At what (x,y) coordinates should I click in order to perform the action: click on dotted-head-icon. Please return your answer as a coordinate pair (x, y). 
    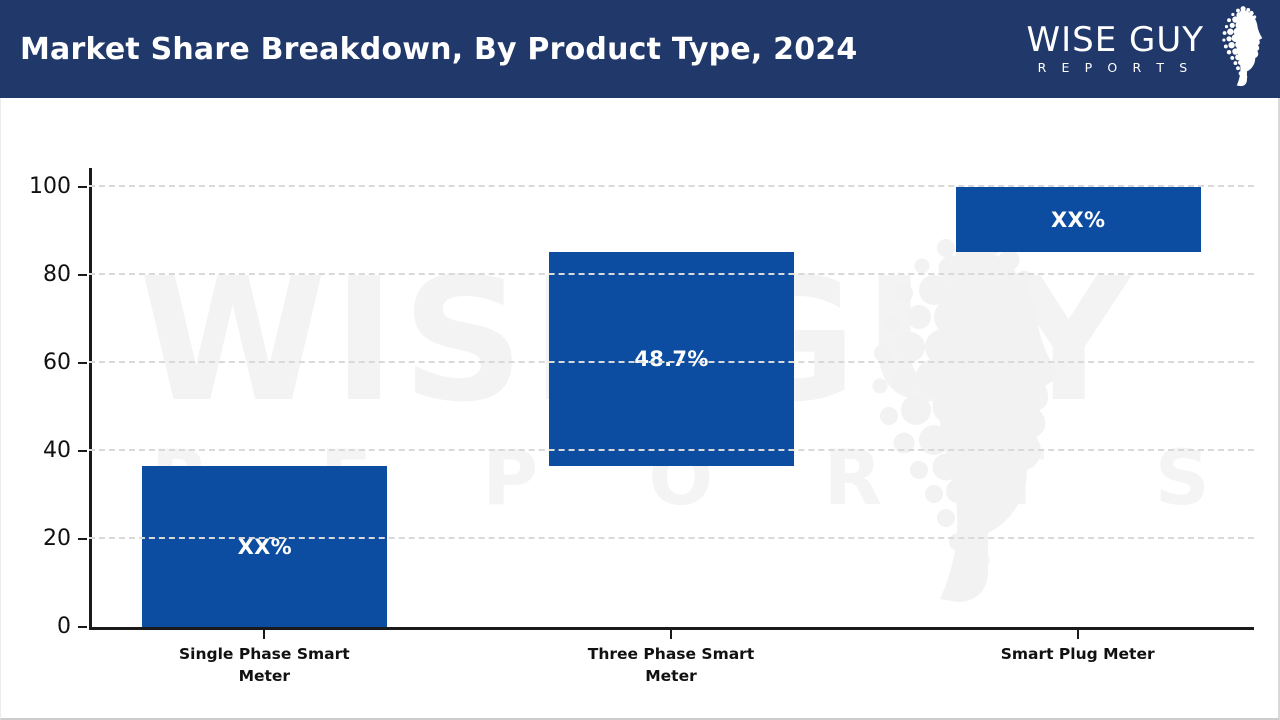
    Looking at the image, I should click on (1238, 49).